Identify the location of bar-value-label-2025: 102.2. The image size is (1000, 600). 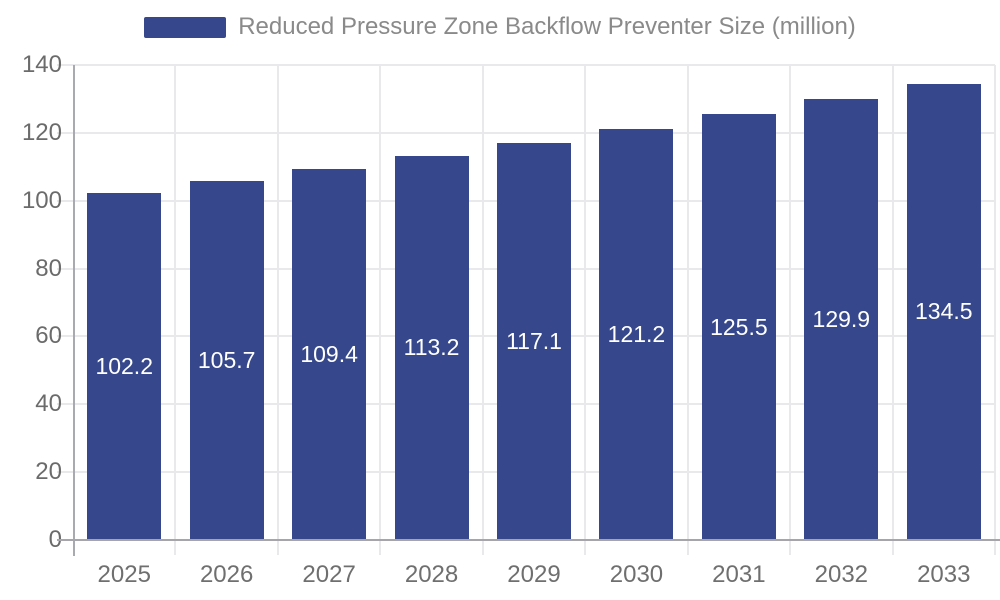
(124, 366).